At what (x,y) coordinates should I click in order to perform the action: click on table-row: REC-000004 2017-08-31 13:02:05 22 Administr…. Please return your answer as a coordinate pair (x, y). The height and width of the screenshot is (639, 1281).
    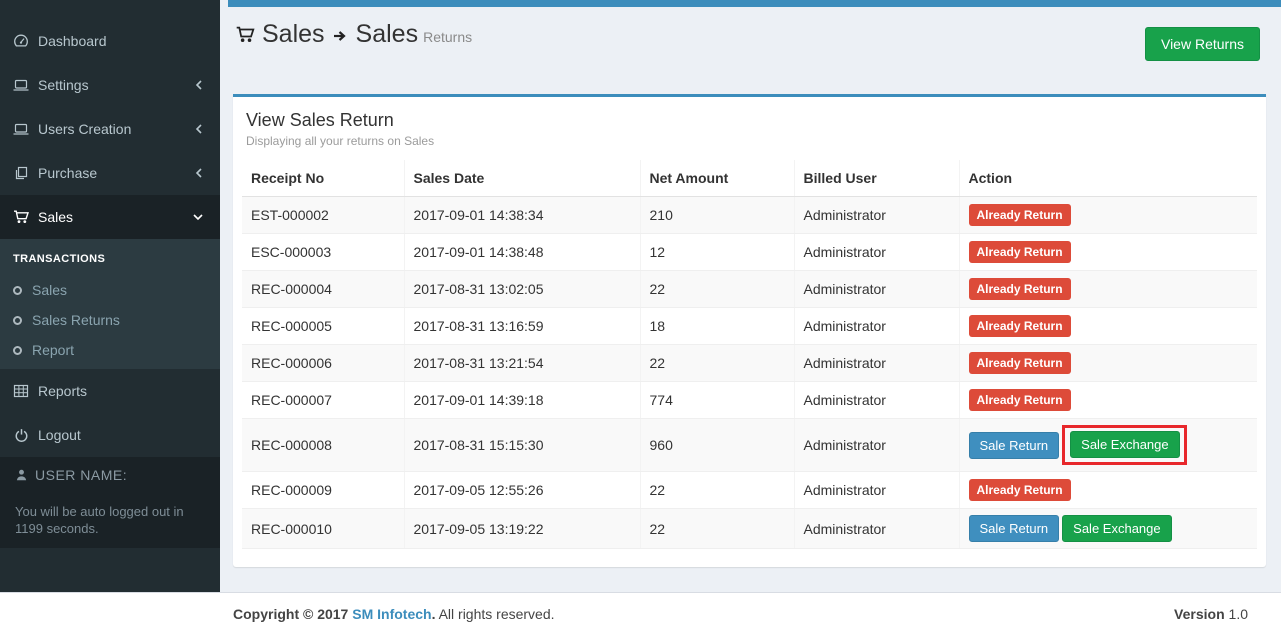
    Looking at the image, I should click on (749, 289).